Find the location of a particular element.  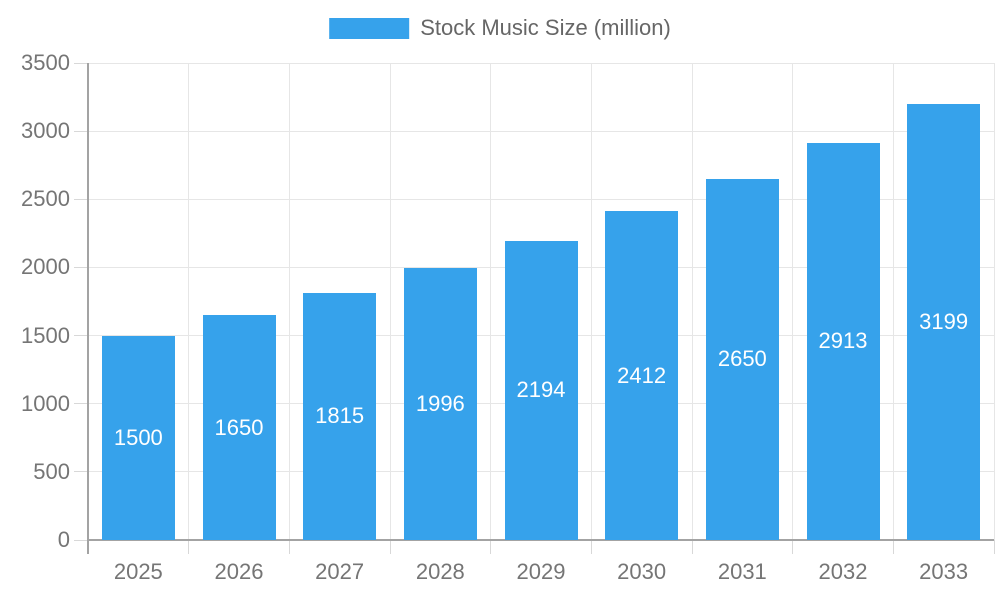

x-axis-line is located at coordinates (541, 540).